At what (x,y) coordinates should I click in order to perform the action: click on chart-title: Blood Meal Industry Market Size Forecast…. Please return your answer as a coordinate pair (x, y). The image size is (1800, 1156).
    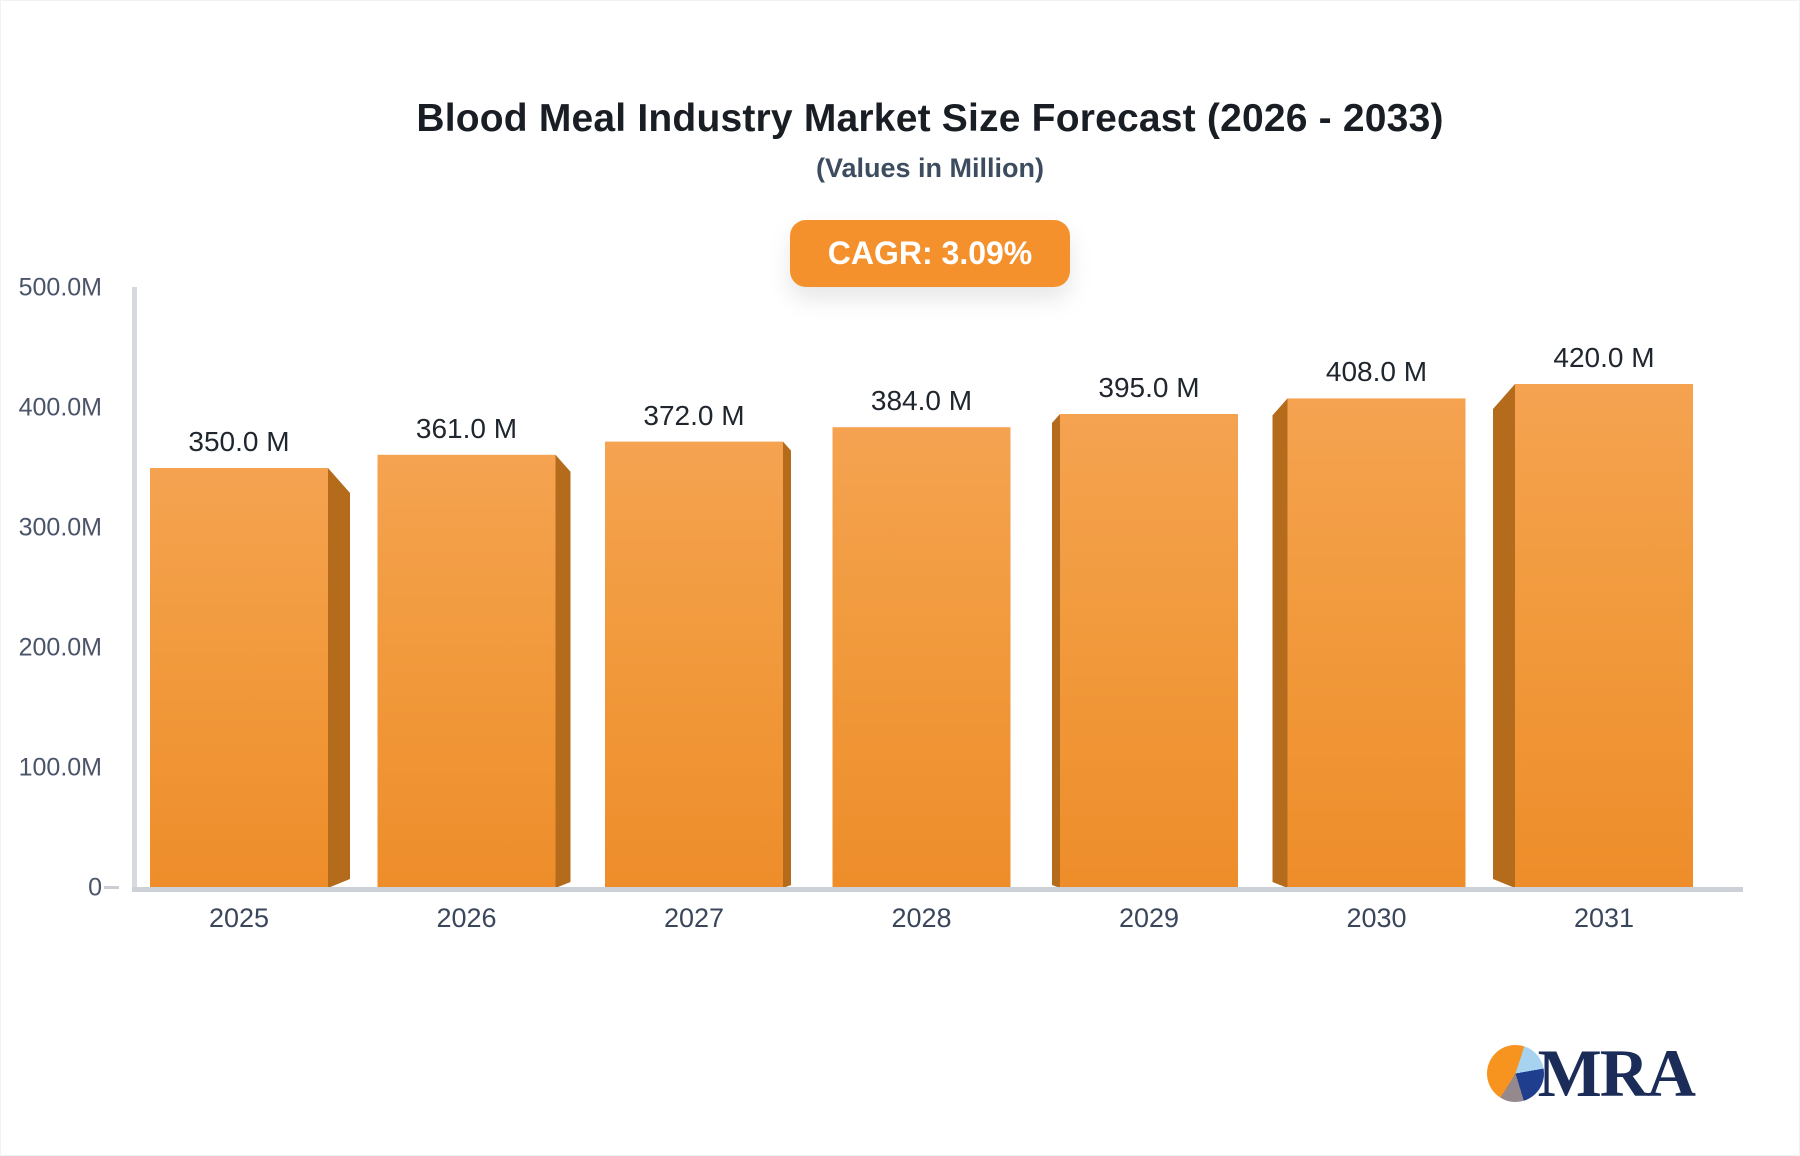
    Looking at the image, I should click on (930, 118).